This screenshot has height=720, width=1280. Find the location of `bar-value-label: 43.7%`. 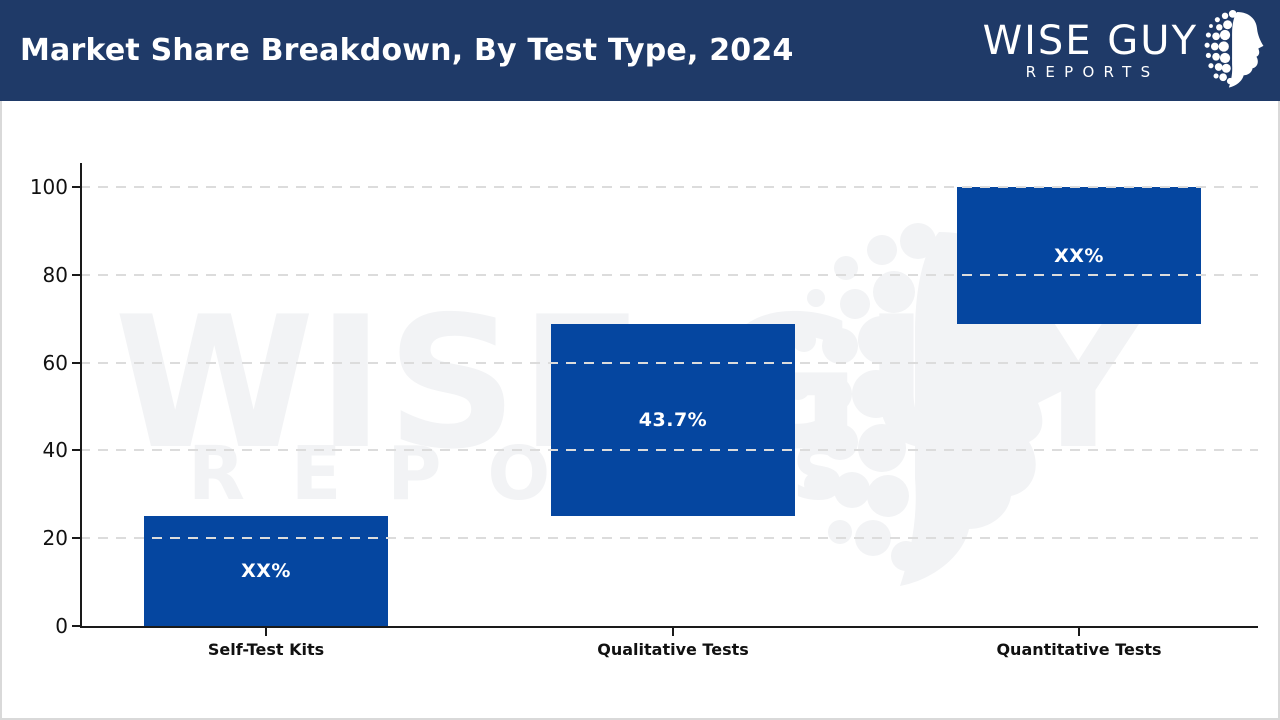

bar-value-label: 43.7% is located at coordinates (673, 420).